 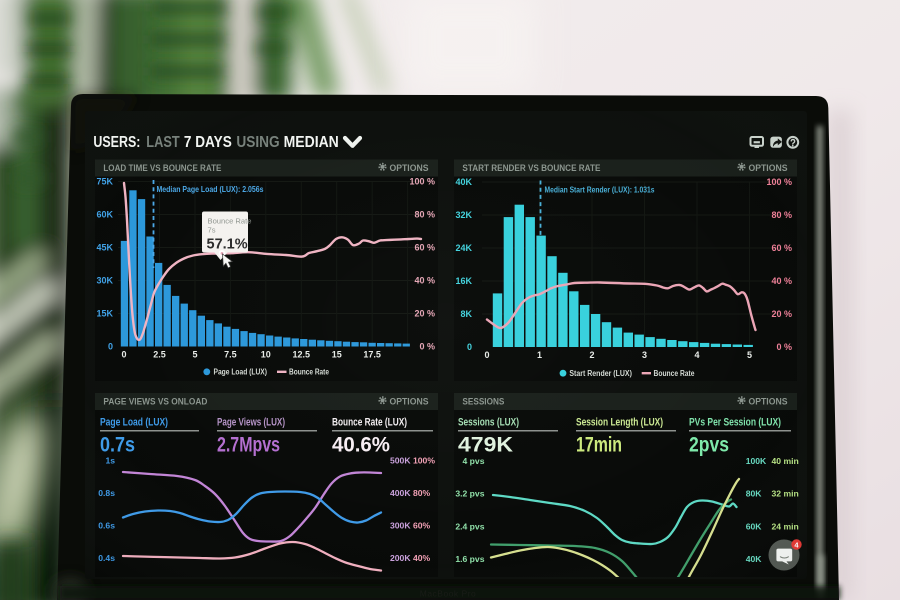 I want to click on svg-text: MacBook Pro, so click(x=448, y=594).